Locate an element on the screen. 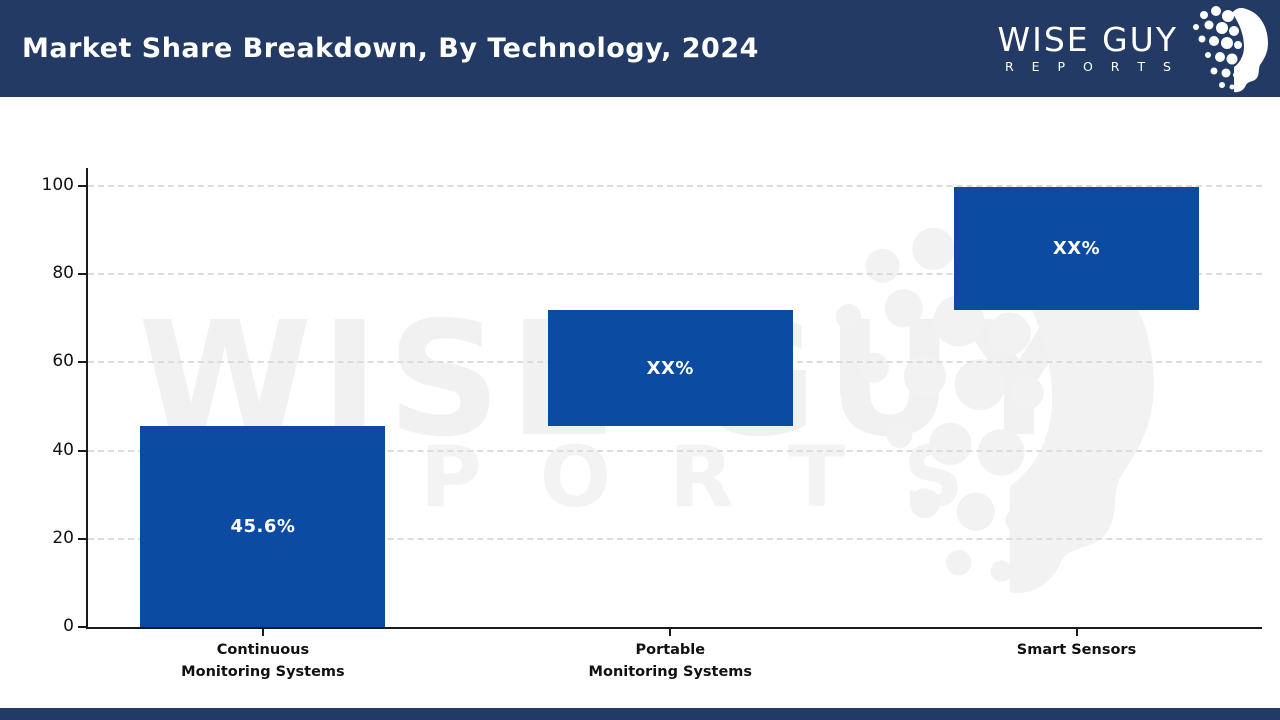 The height and width of the screenshot is (720, 1280). x-category-label-line: Portable is located at coordinates (670, 650).